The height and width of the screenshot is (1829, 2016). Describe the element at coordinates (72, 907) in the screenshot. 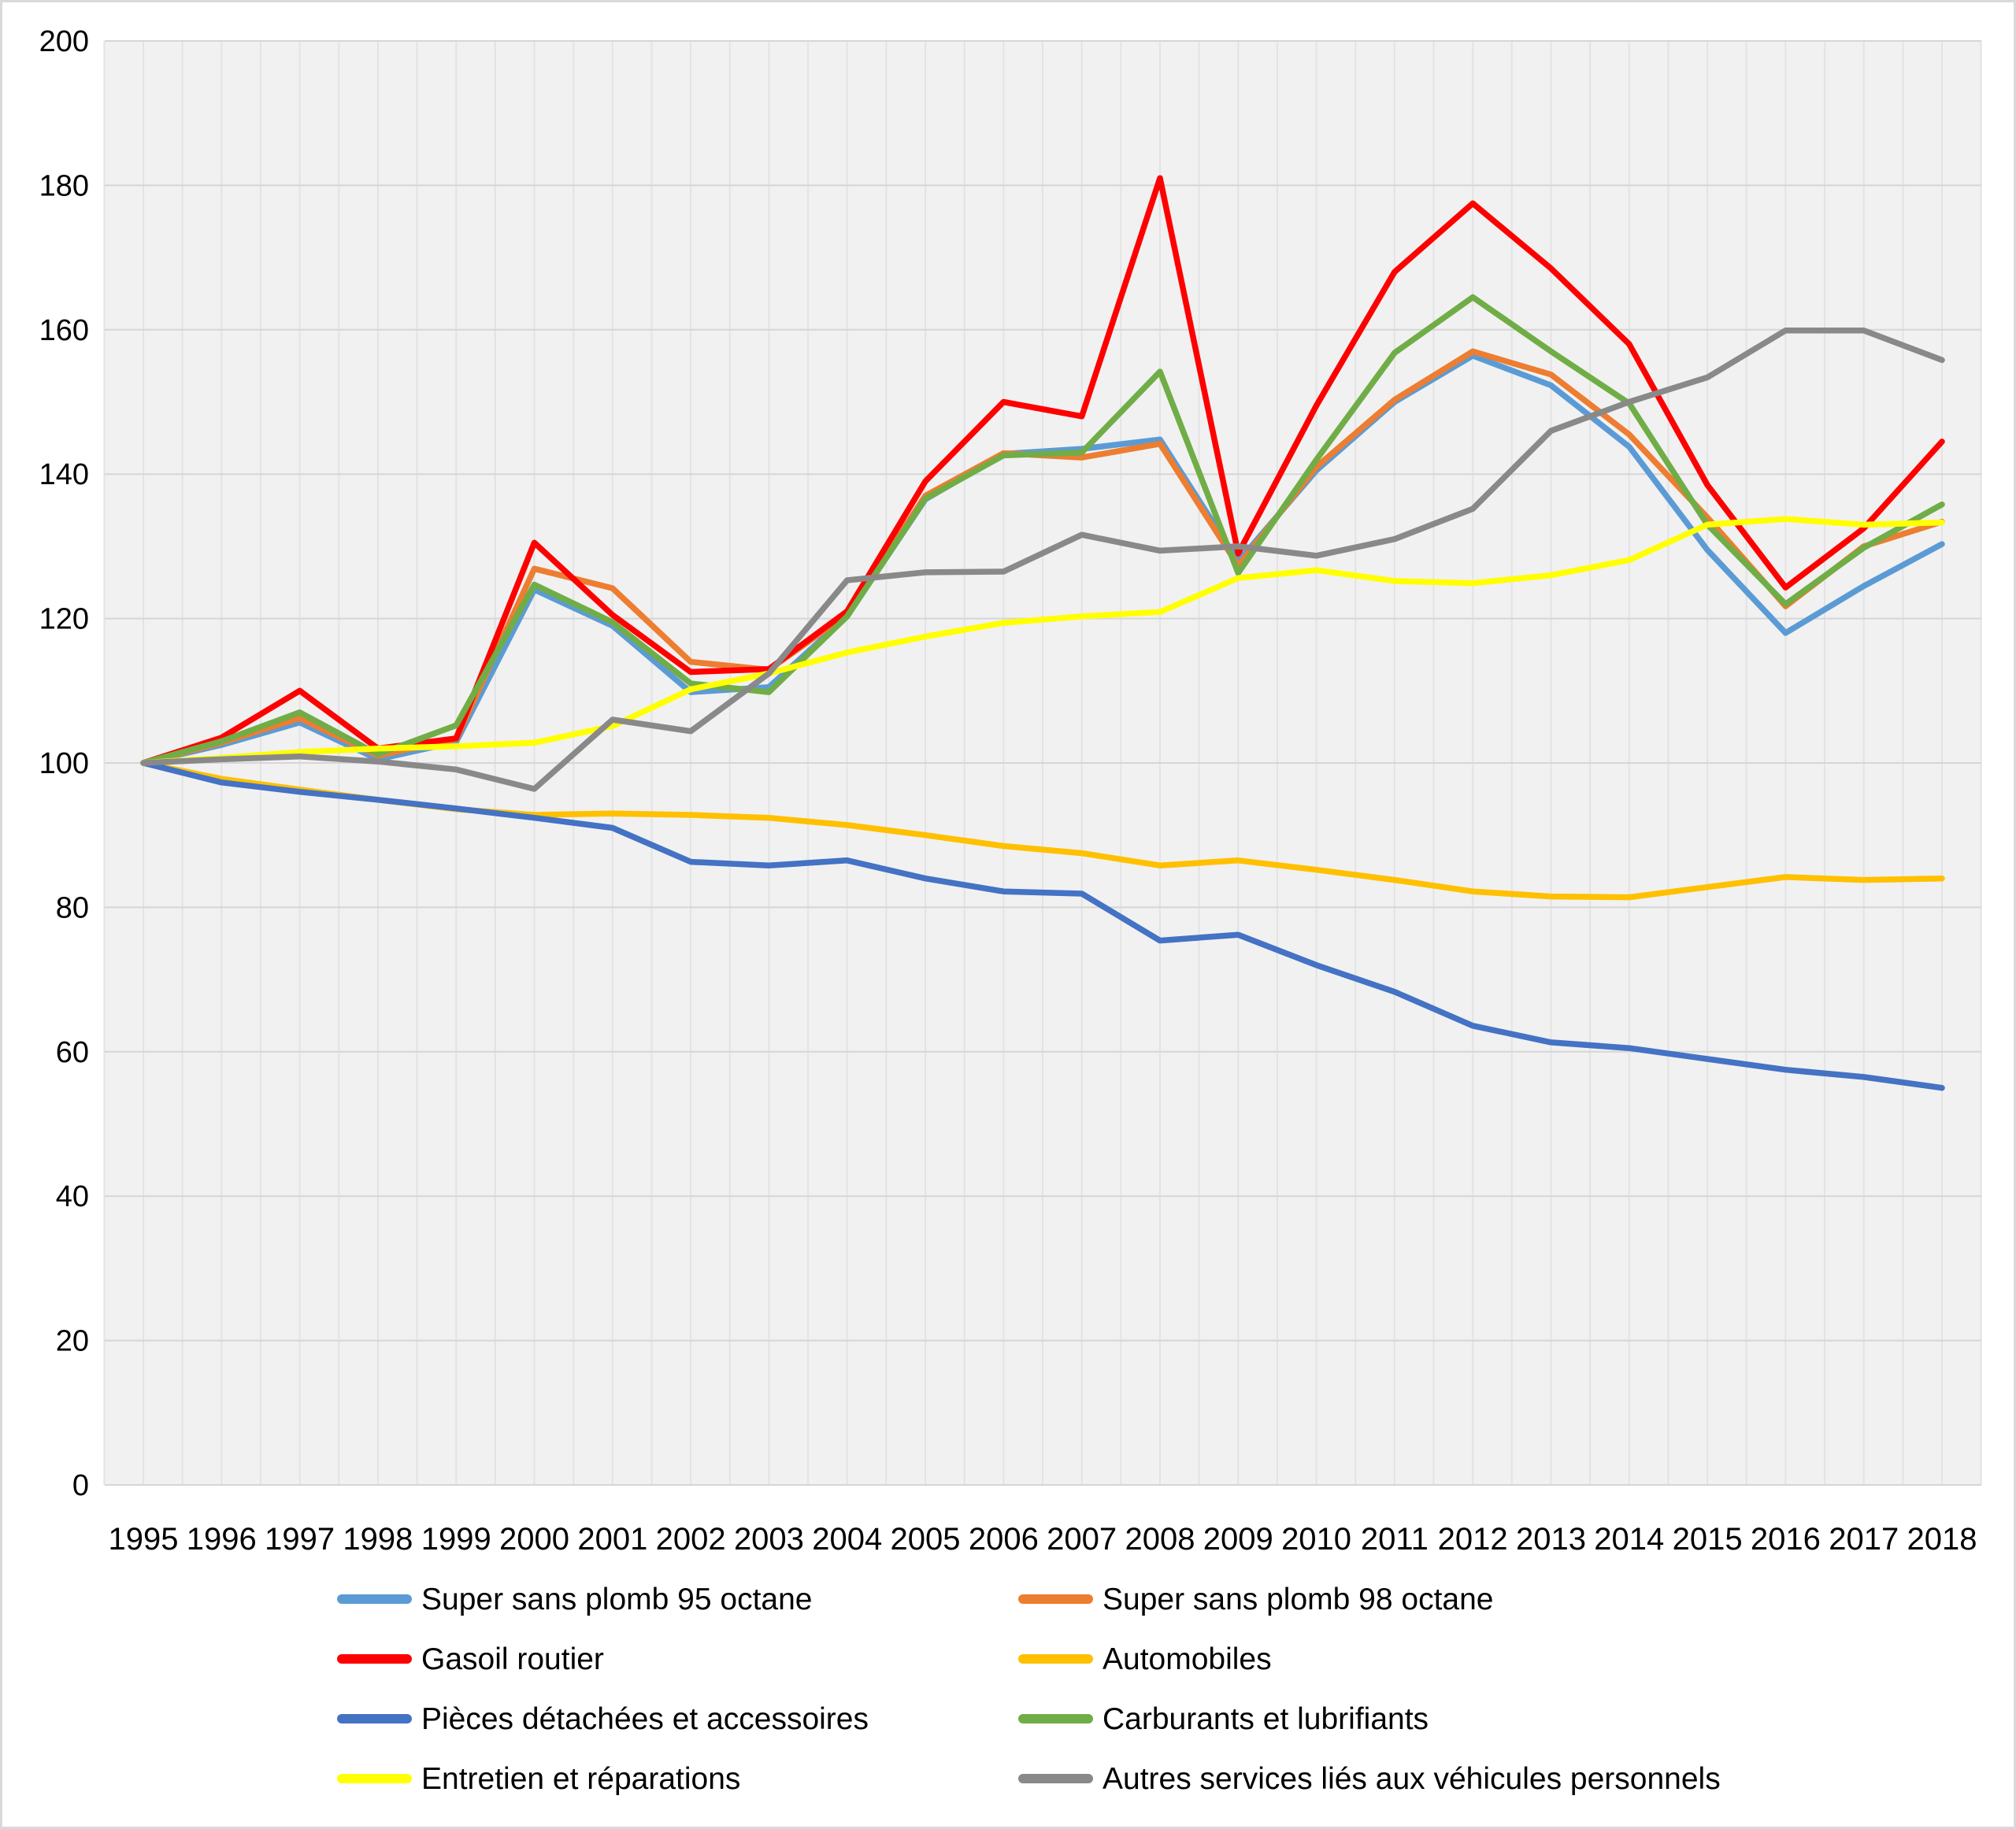

I see `y-axis-tick-label: 80` at that location.